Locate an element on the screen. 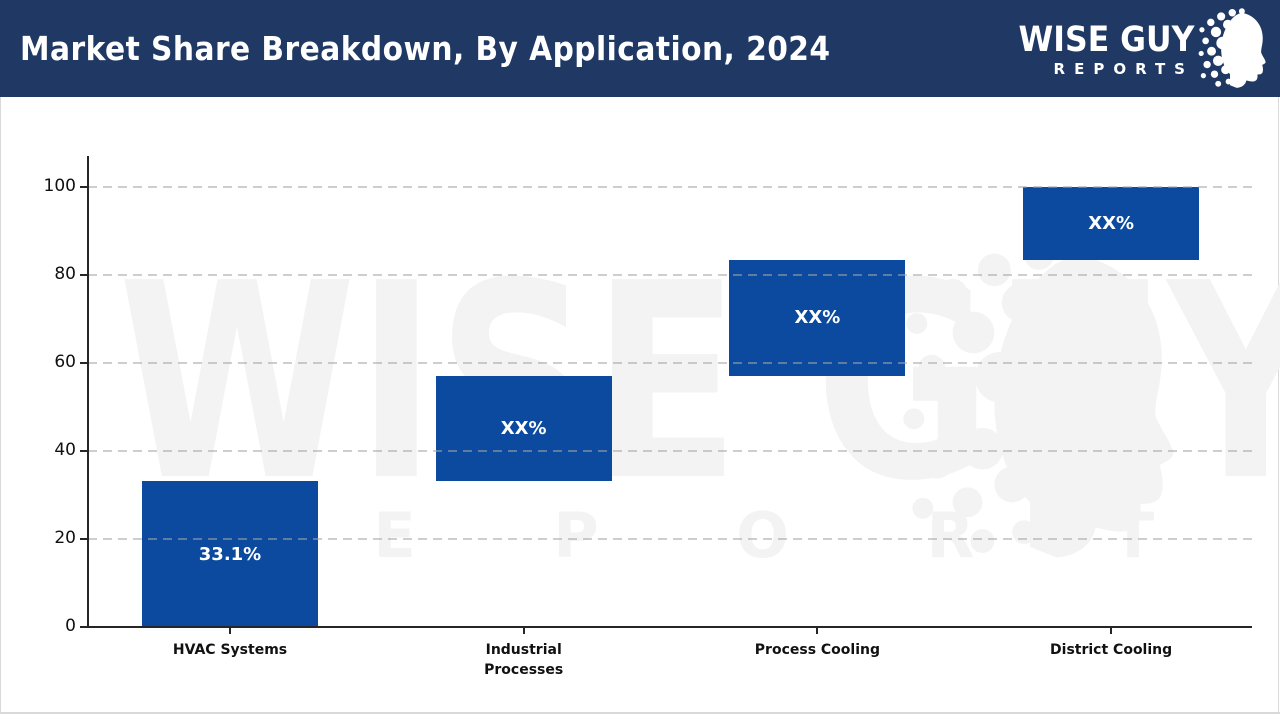 This screenshot has height=720, width=1280. brand-logo-words: WISE GUY REPORTS is located at coordinates (1096, 50).